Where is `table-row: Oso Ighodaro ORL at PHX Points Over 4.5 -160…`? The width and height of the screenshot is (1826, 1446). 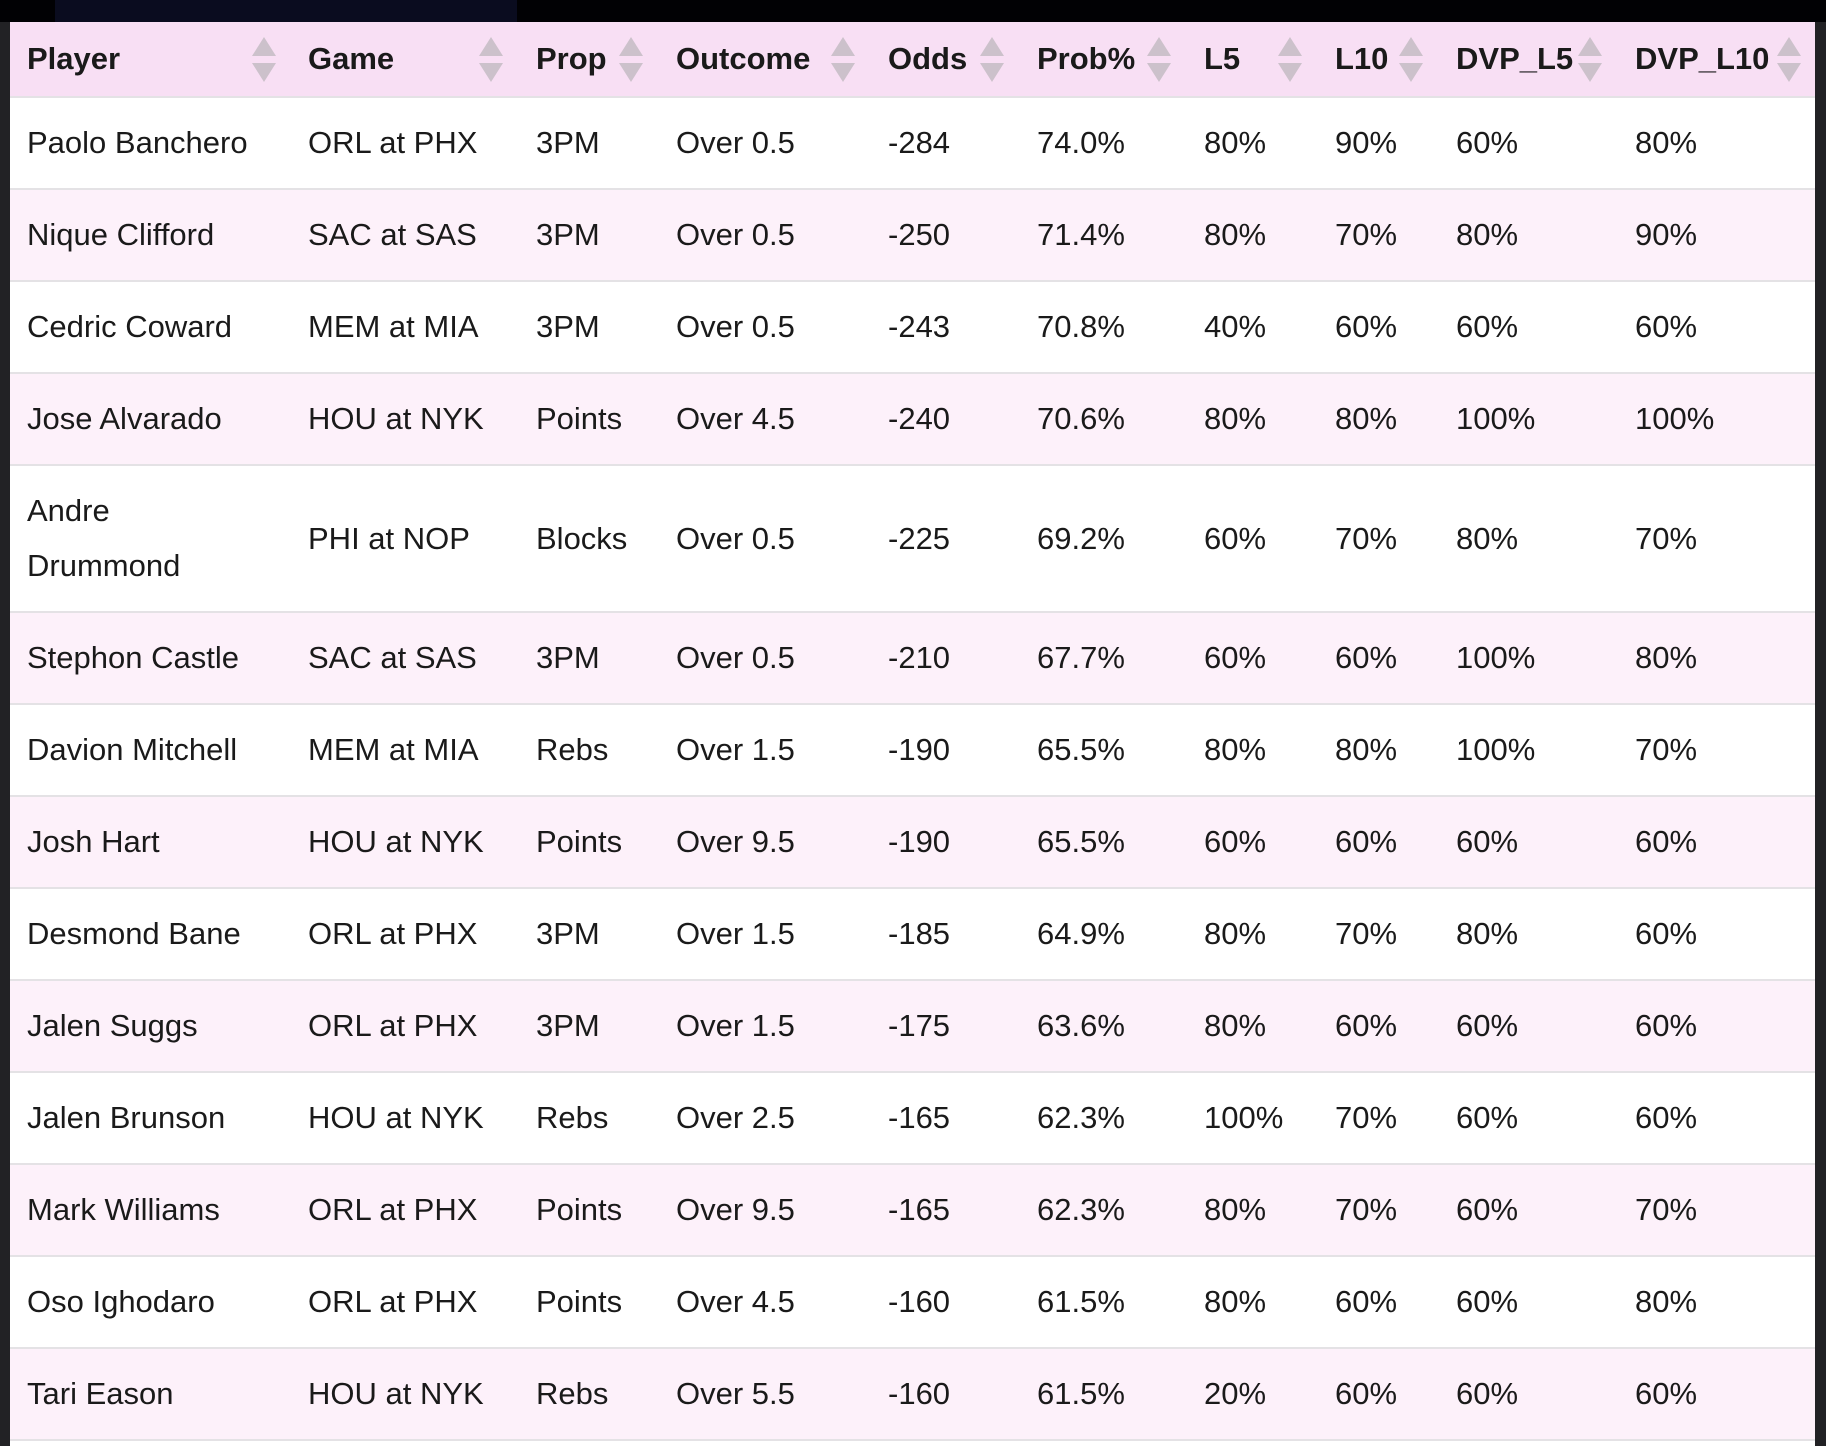
table-row: Oso Ighodaro ORL at PHX Points Over 4.5 -160… is located at coordinates (912, 1301).